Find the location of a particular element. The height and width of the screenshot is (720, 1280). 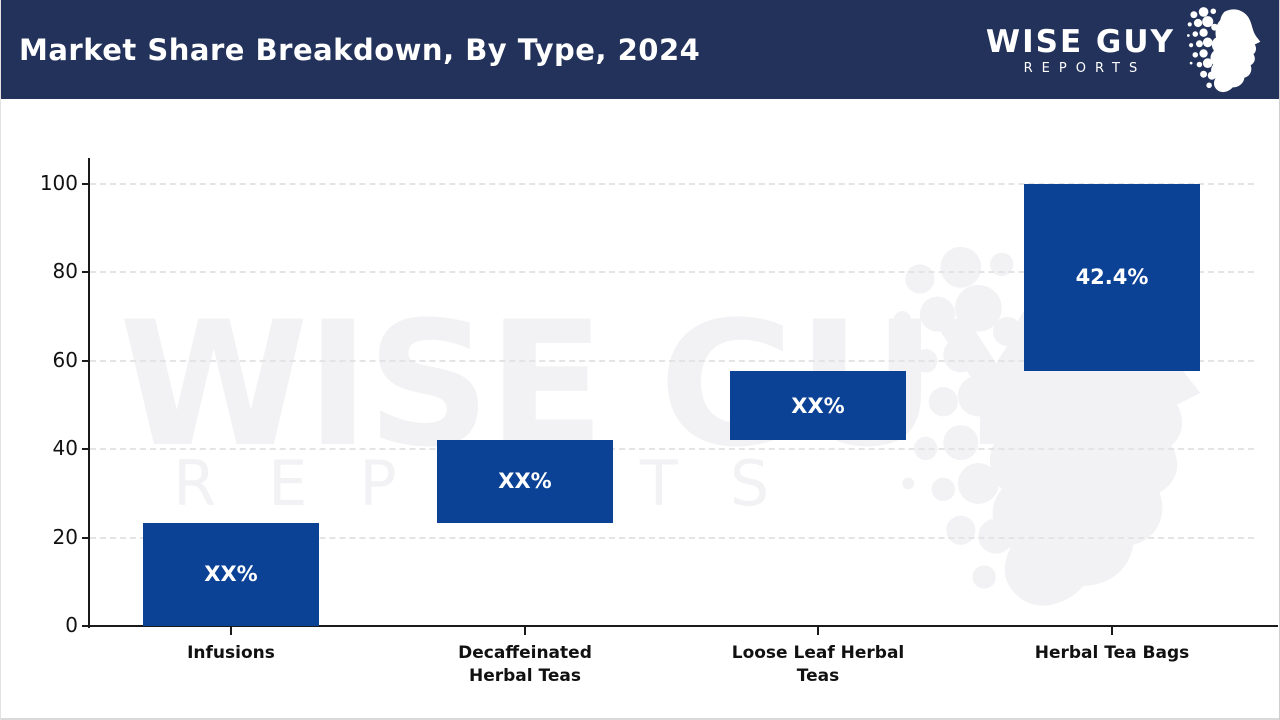

bar-1: XX% is located at coordinates (231, 574).